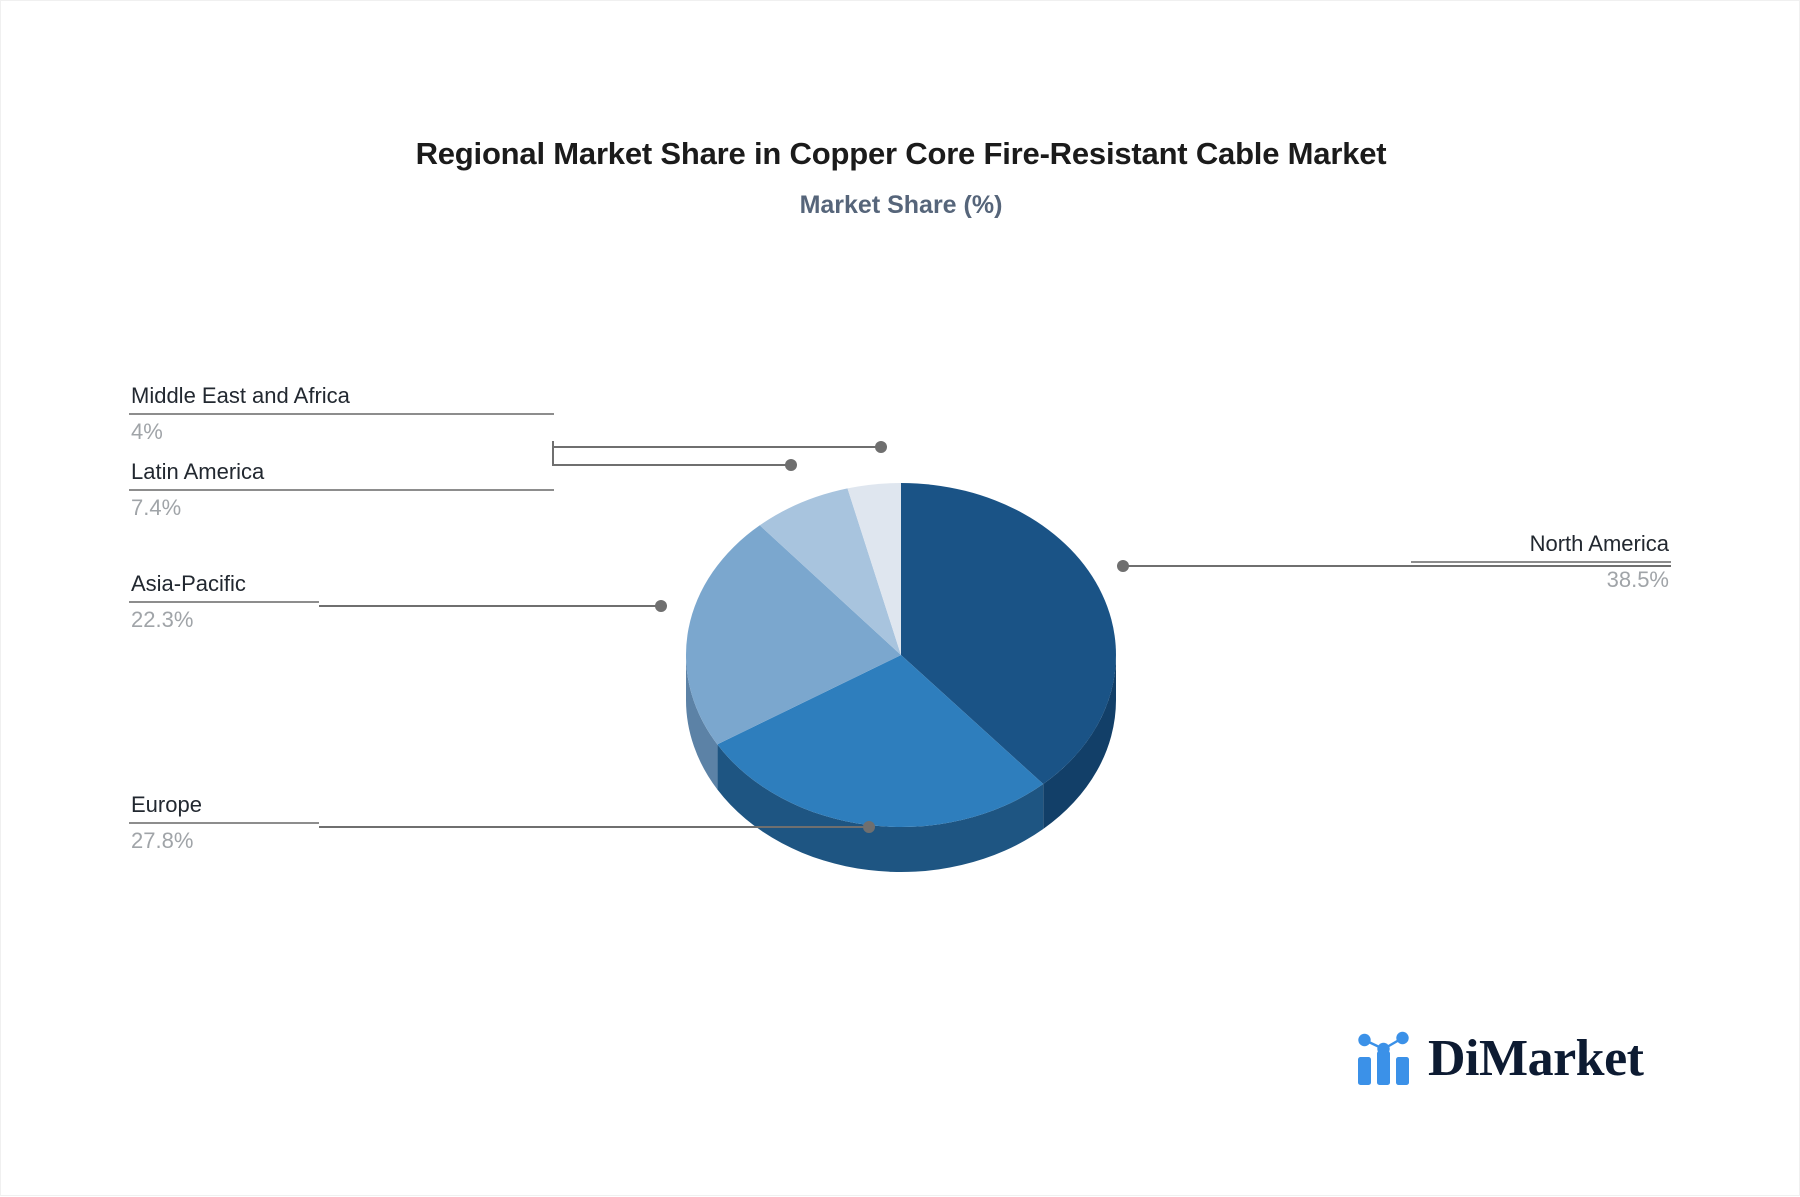  I want to click on callout-value-europe: 27.8%, so click(162, 840).